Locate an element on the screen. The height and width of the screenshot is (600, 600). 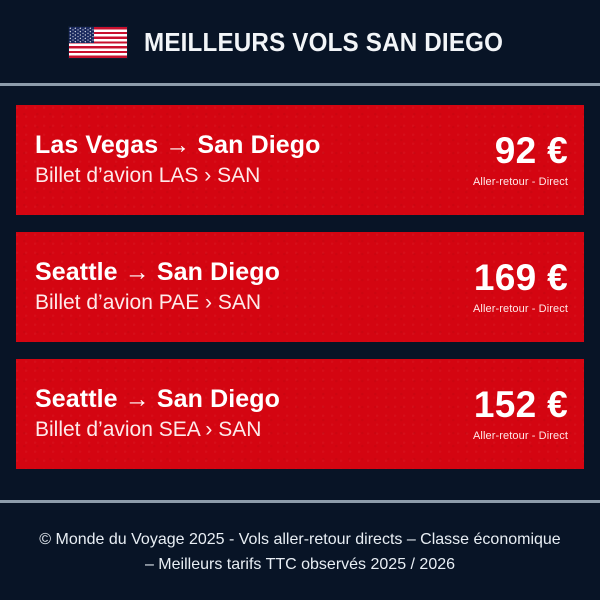
us-flag-icon is located at coordinates (98, 42).